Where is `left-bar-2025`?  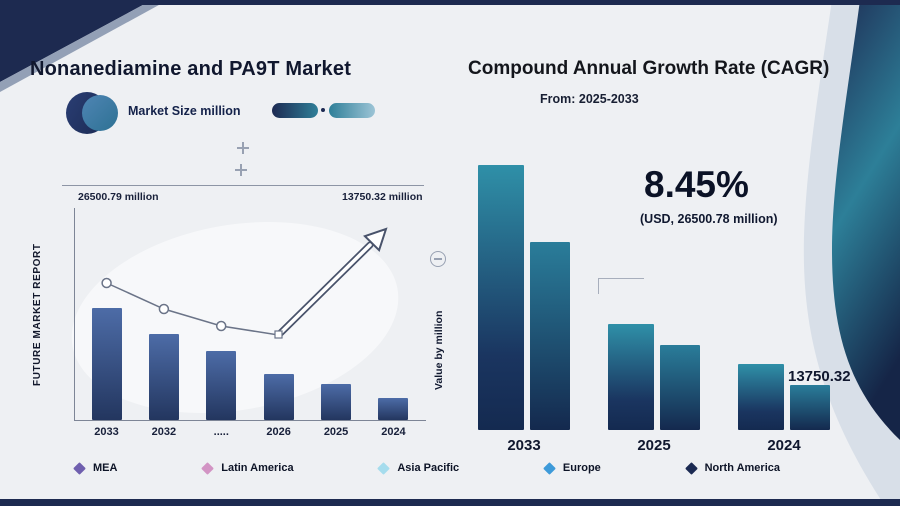
left-bar-2025 is located at coordinates (336, 402).